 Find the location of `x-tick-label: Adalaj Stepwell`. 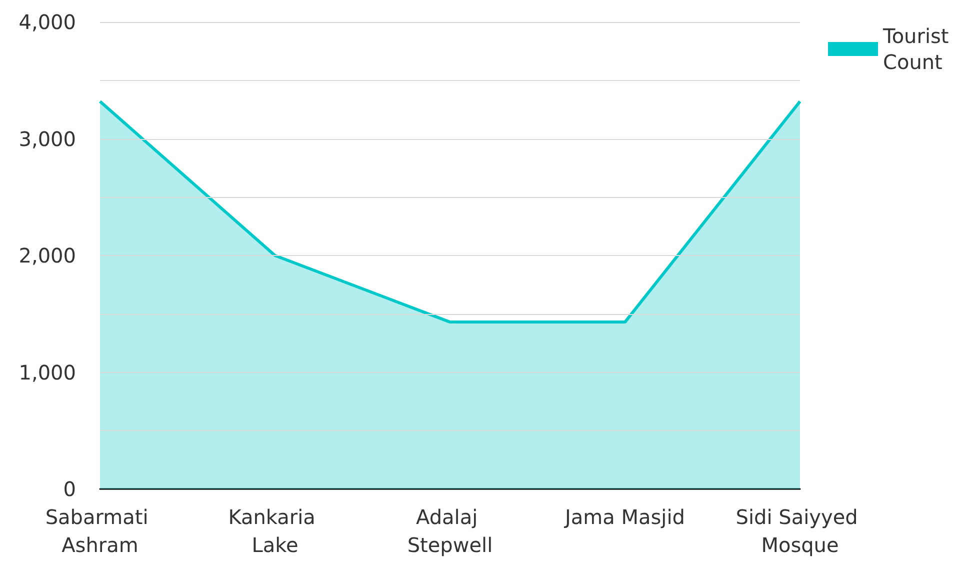

x-tick-label: Adalaj Stepwell is located at coordinates (450, 531).